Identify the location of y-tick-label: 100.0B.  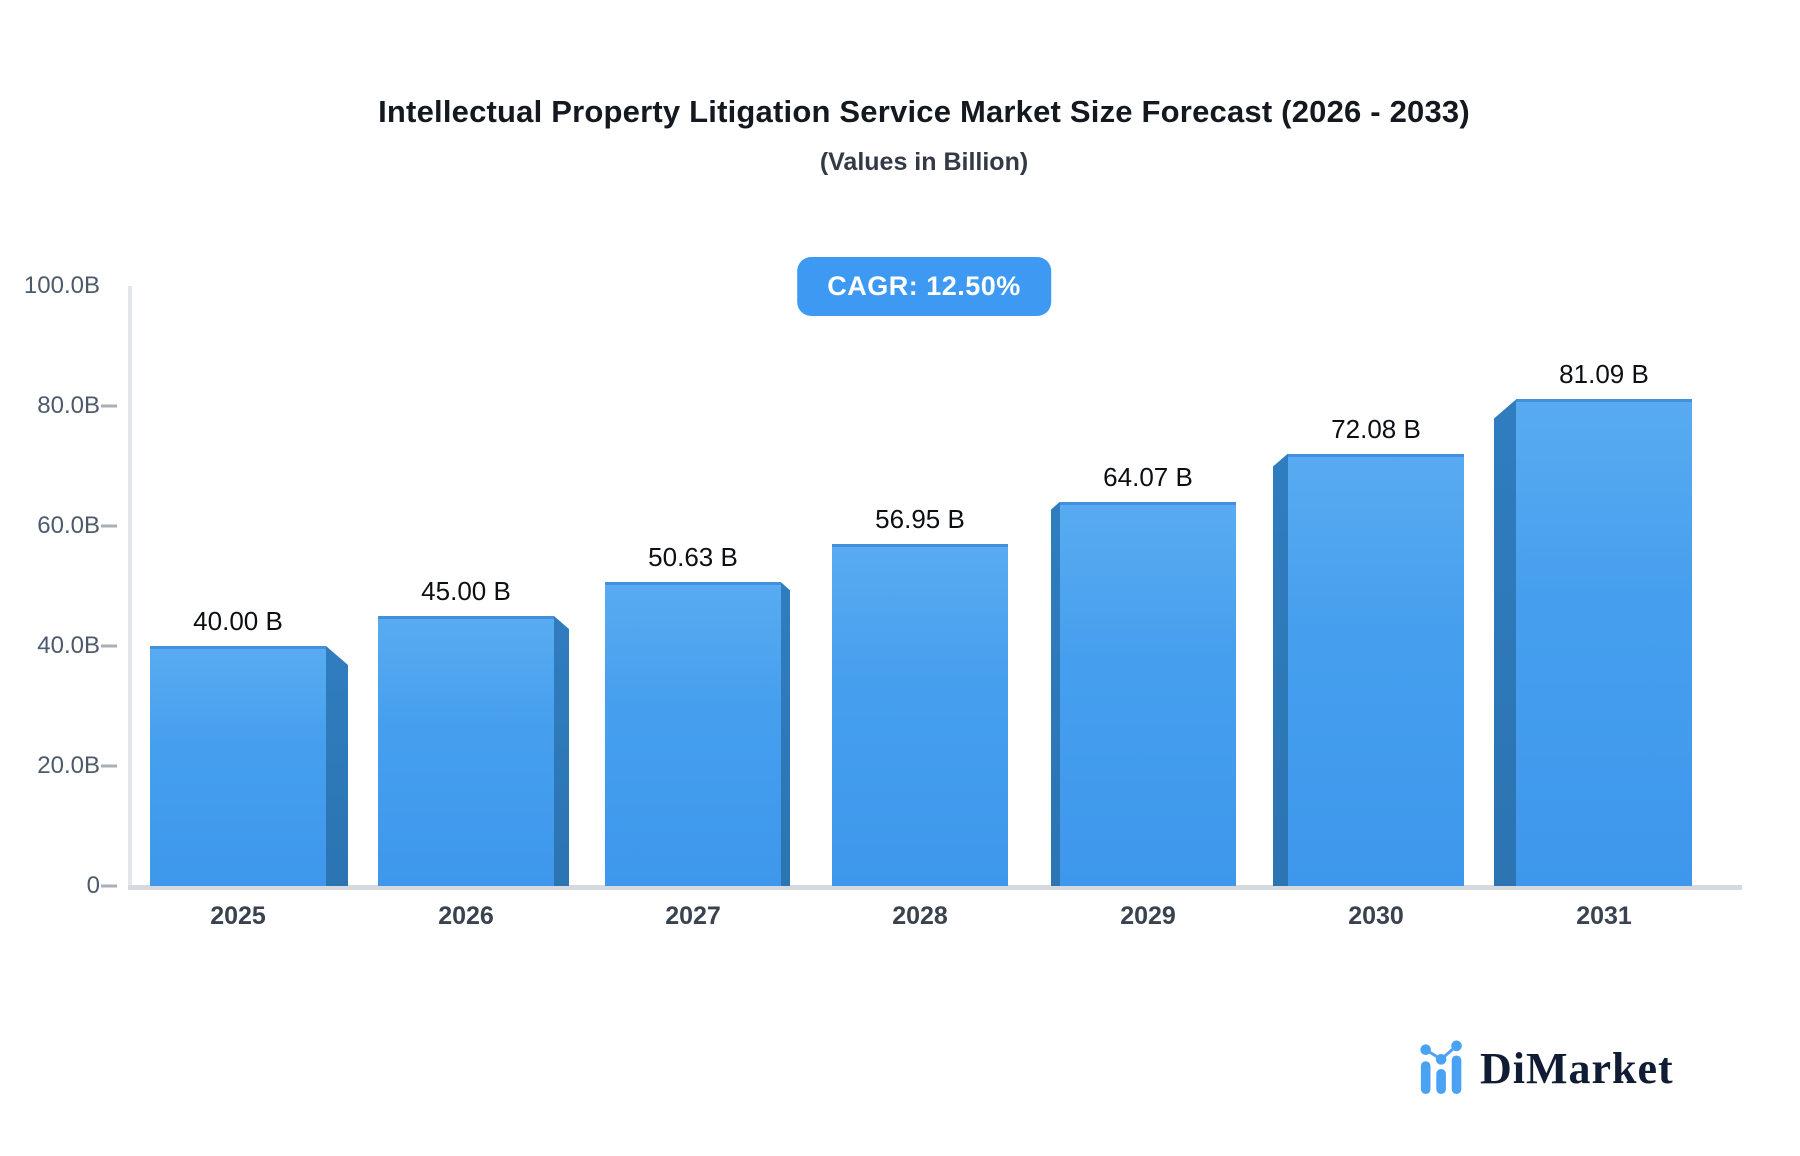
(61, 285).